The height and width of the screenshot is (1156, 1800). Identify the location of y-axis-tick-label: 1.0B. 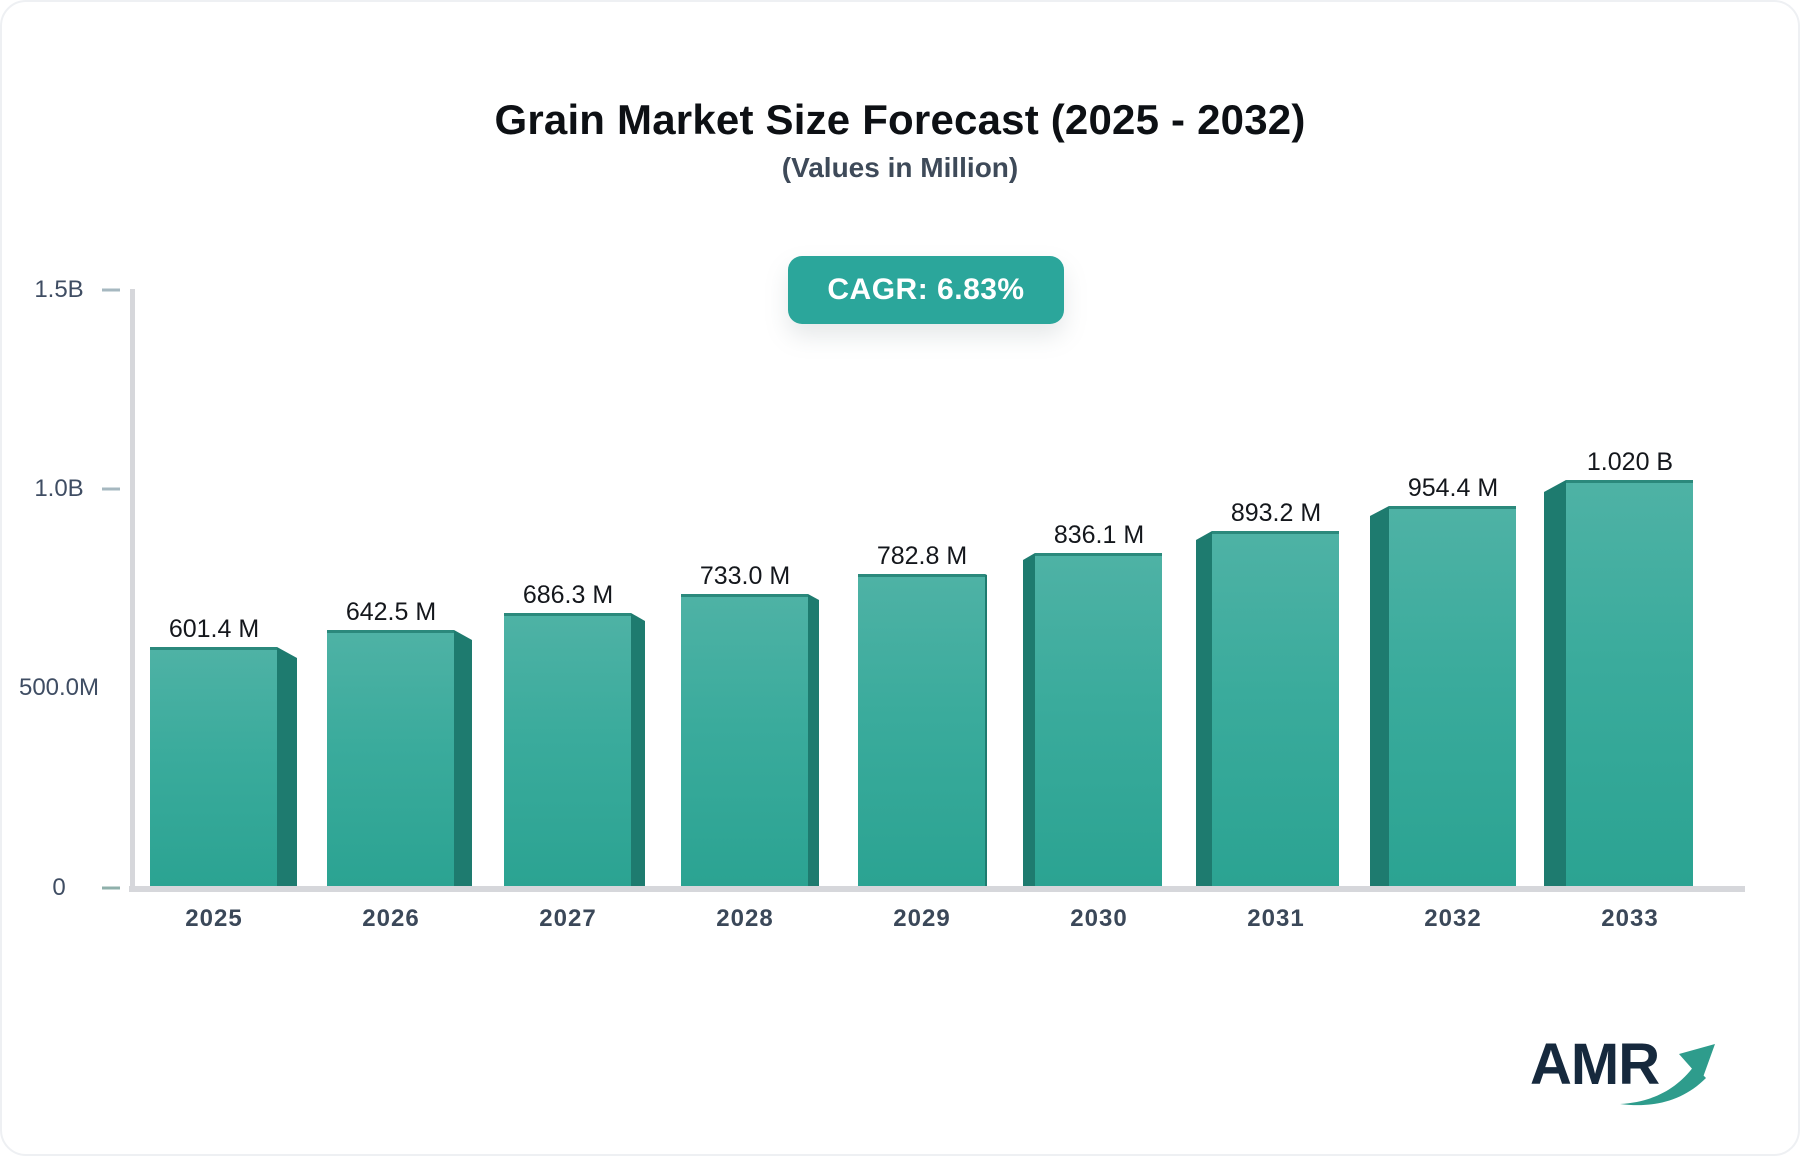
(59, 488).